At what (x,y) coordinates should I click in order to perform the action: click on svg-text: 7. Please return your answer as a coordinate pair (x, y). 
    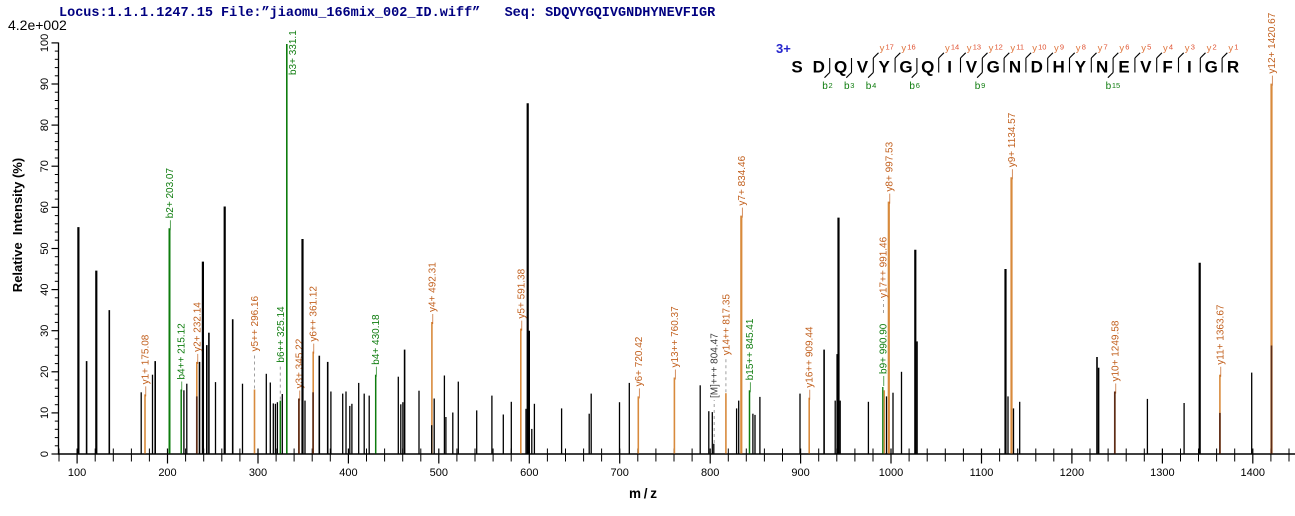
    Looking at the image, I should click on (1106, 47).